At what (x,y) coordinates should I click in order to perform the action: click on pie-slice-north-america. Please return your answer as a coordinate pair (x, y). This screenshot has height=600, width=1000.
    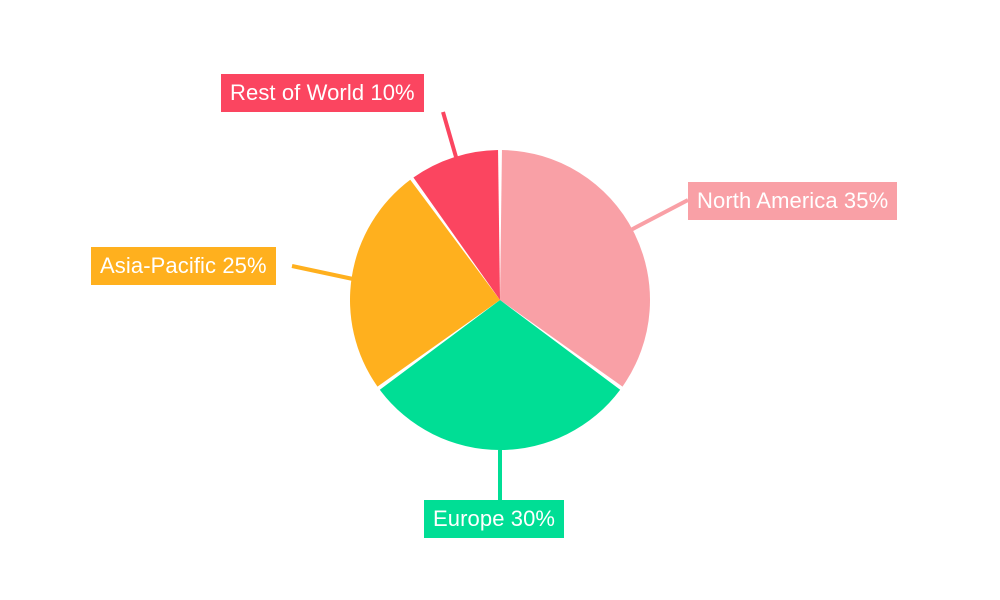
    Looking at the image, I should click on (575, 268).